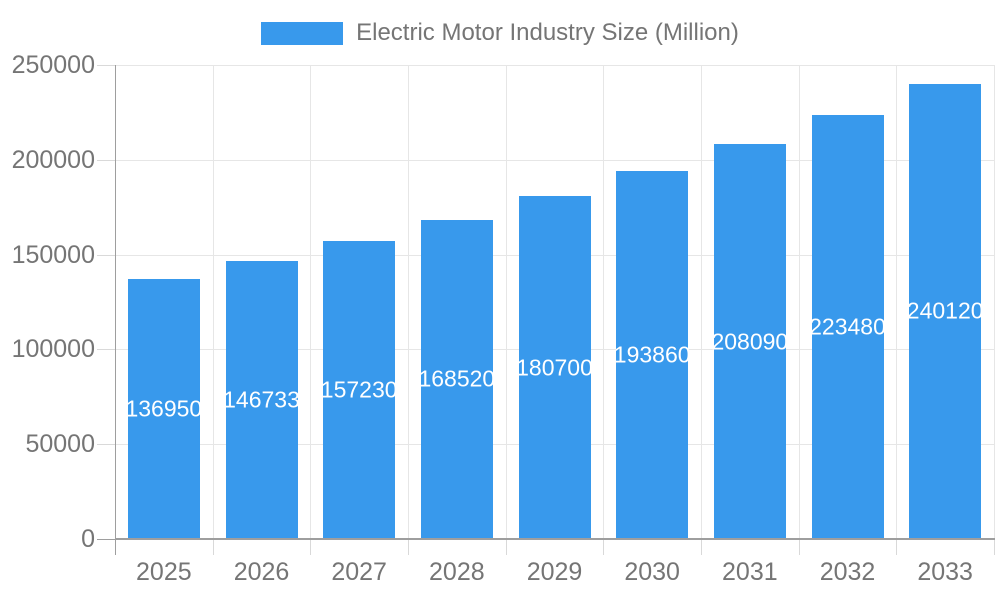 This screenshot has width=1000, height=600. What do you see at coordinates (88, 539) in the screenshot?
I see `y-tick-label: 0` at bounding box center [88, 539].